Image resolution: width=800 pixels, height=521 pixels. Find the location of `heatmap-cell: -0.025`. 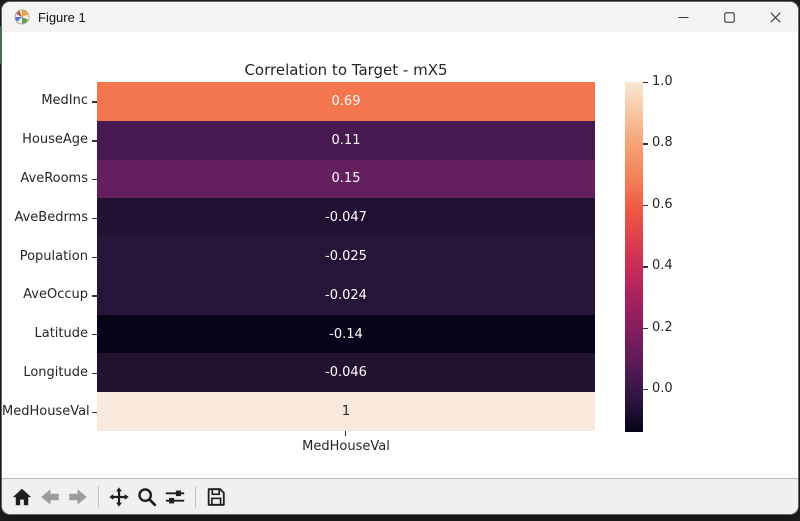

heatmap-cell: -0.025 is located at coordinates (346, 256).